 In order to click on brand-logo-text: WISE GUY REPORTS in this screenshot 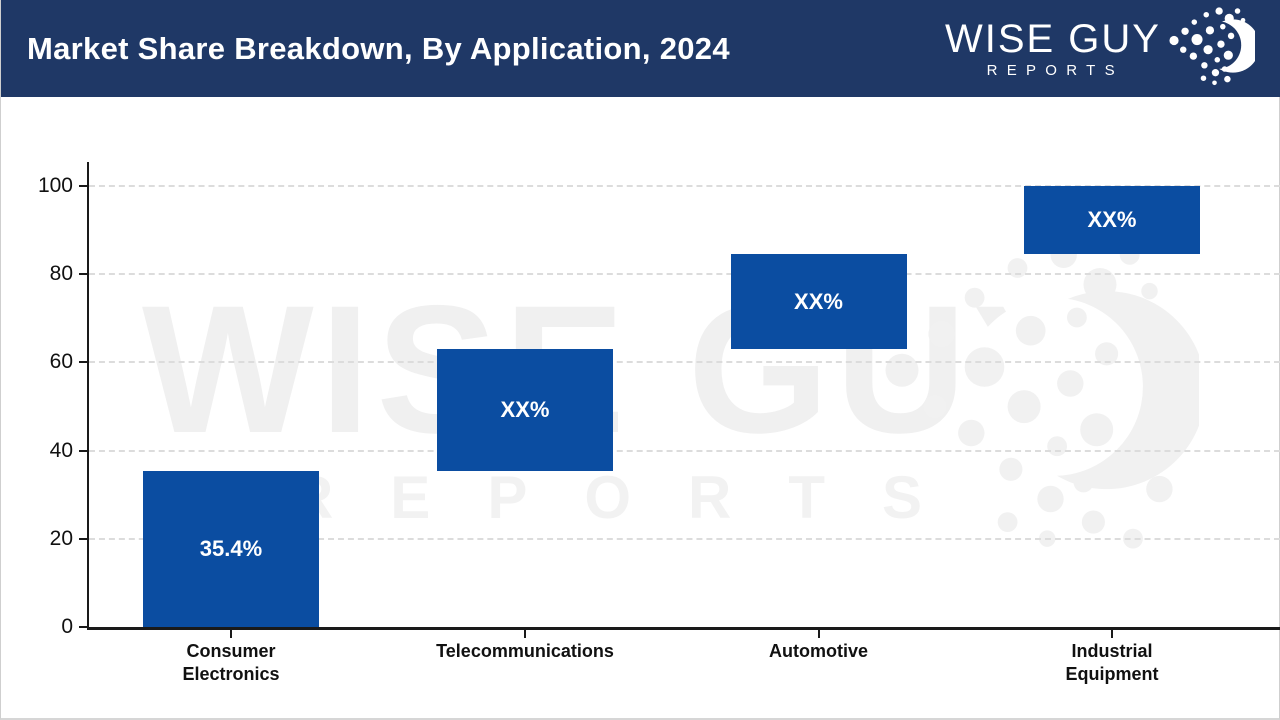, I will do `click(1053, 48)`.